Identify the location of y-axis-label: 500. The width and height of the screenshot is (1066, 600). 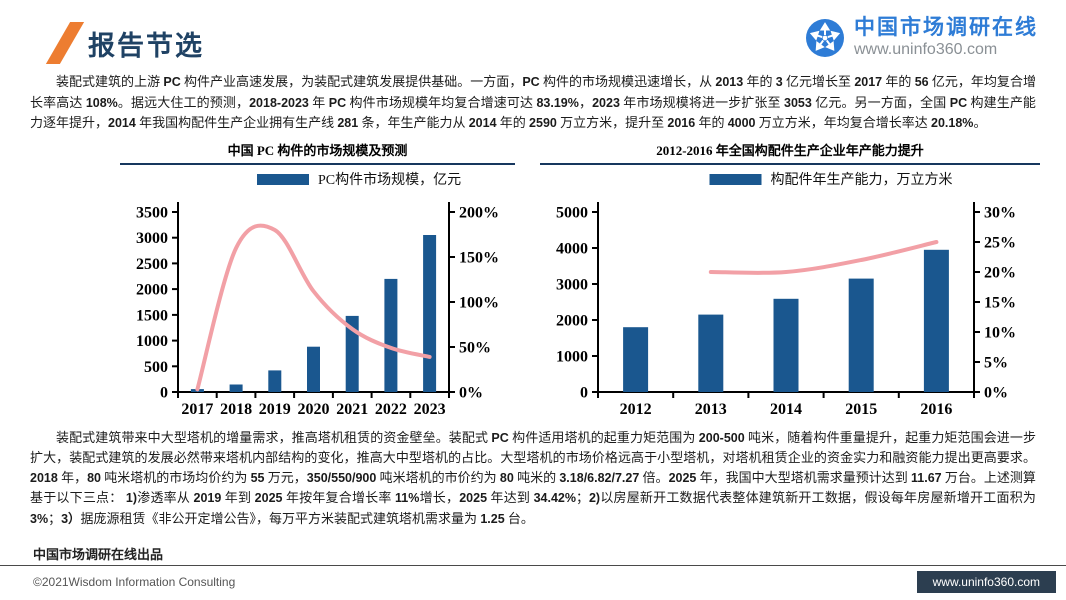
(156, 366).